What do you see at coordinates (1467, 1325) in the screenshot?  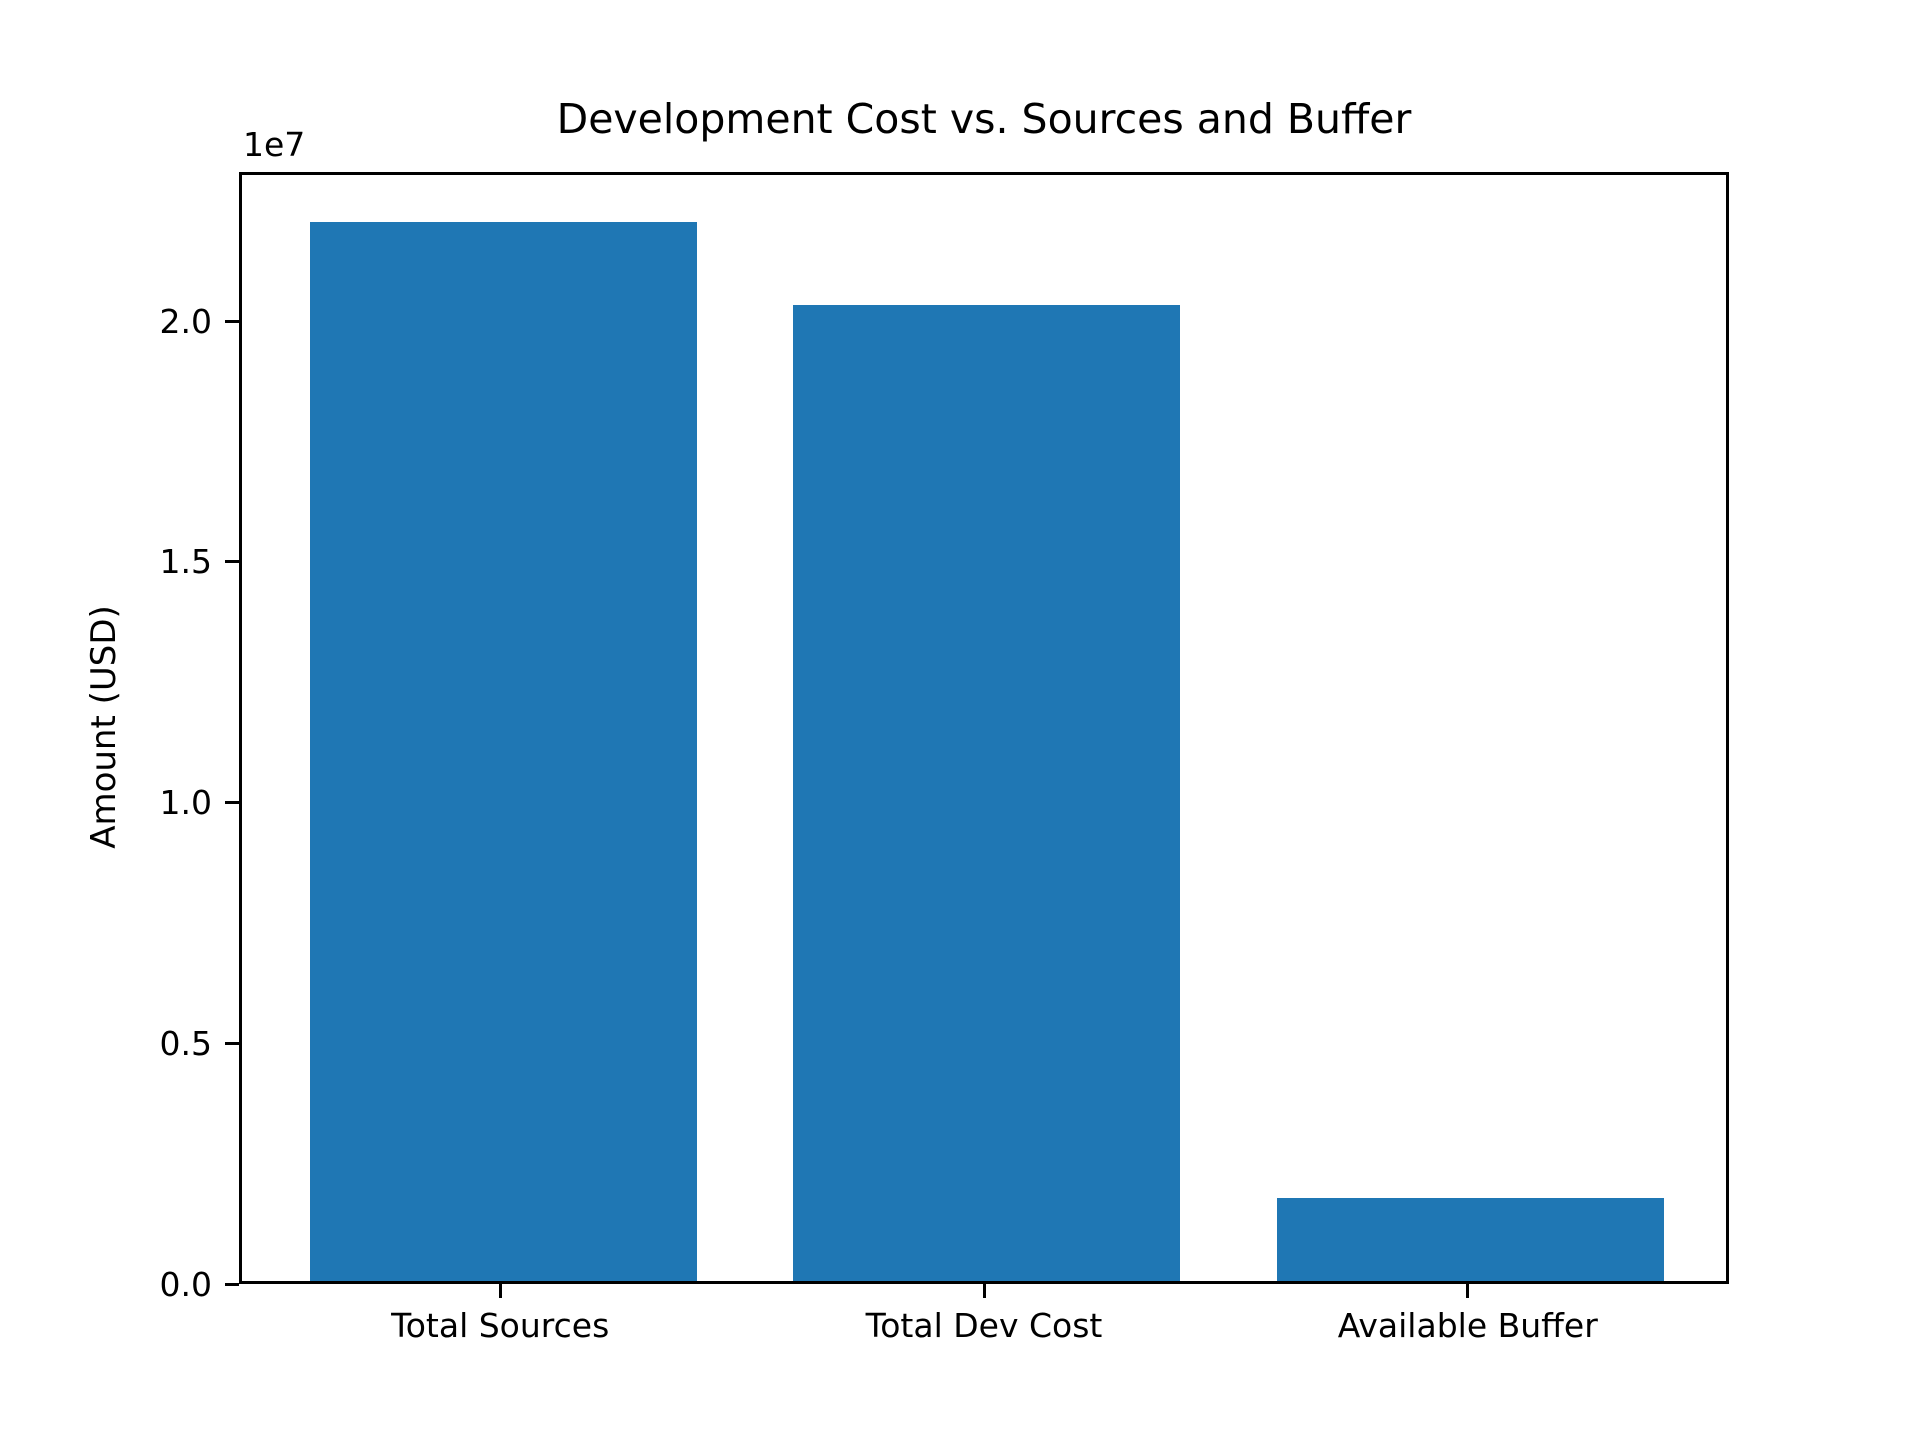 I see `x-tick-label: Available Buffer` at bounding box center [1467, 1325].